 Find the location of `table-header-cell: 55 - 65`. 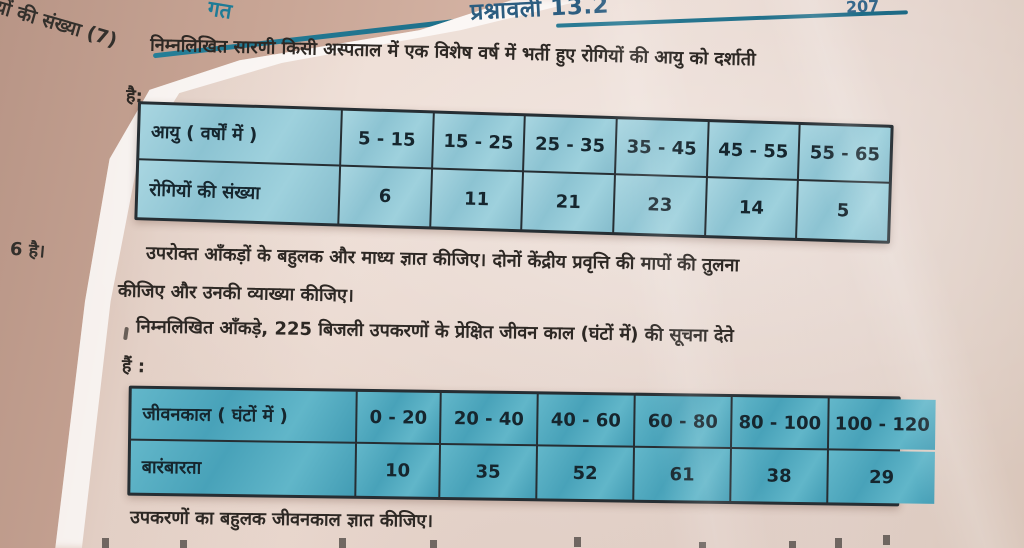

table-header-cell: 55 - 65 is located at coordinates (845, 153).